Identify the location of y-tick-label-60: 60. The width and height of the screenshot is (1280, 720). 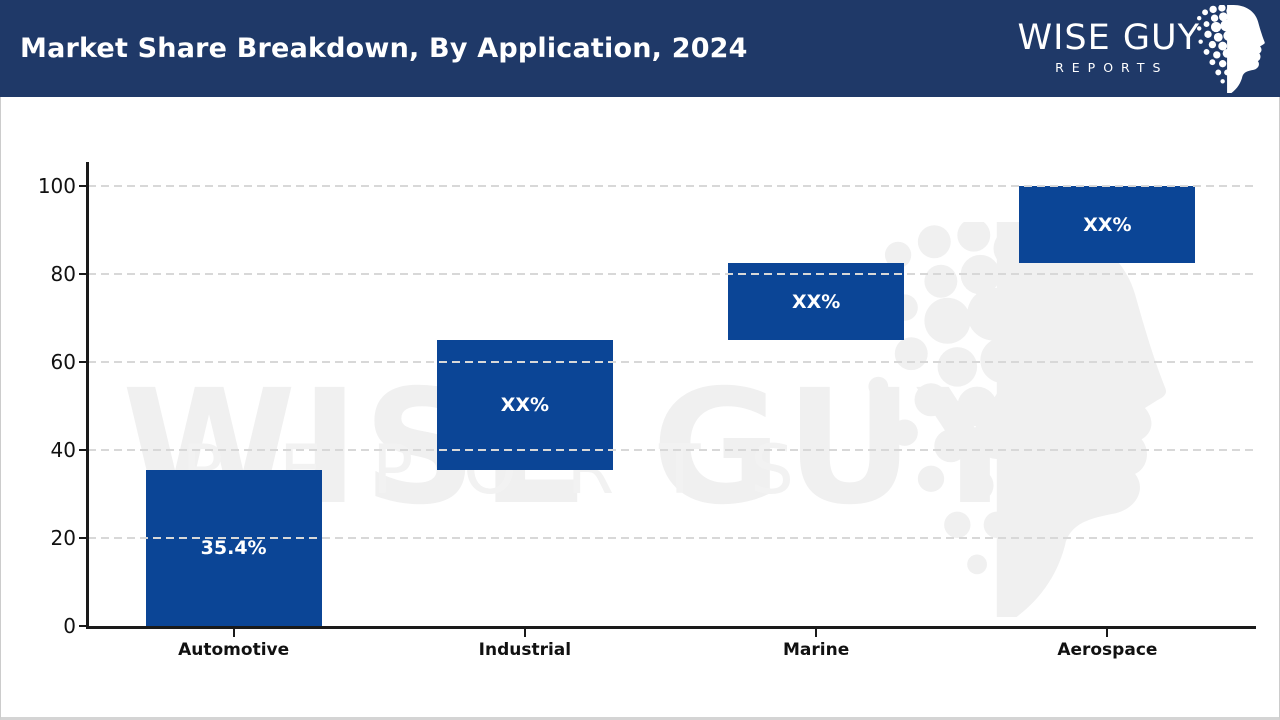
(63, 362).